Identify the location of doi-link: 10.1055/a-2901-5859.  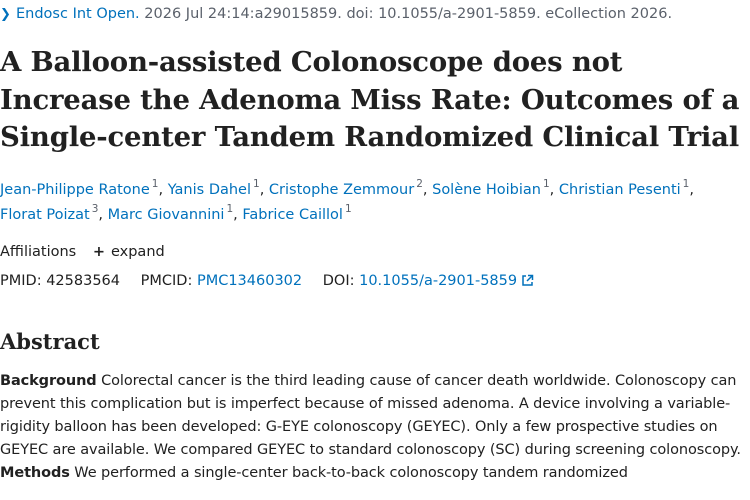
(438, 281).